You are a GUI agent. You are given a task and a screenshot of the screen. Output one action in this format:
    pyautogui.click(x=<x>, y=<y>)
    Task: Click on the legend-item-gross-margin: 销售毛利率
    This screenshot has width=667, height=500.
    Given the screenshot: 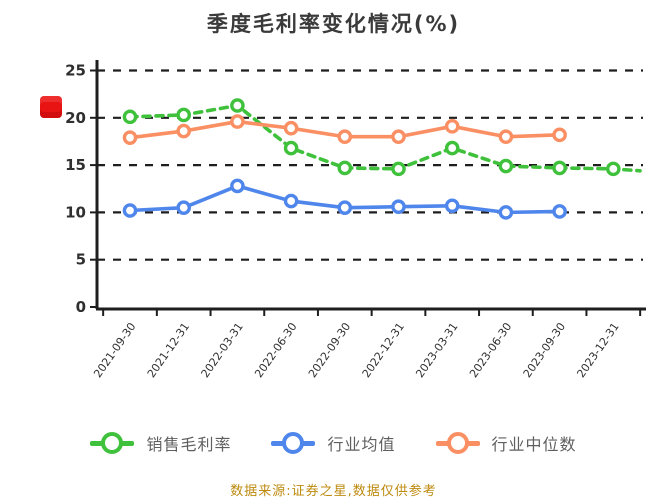 What is the action you would take?
    pyautogui.click(x=160, y=443)
    